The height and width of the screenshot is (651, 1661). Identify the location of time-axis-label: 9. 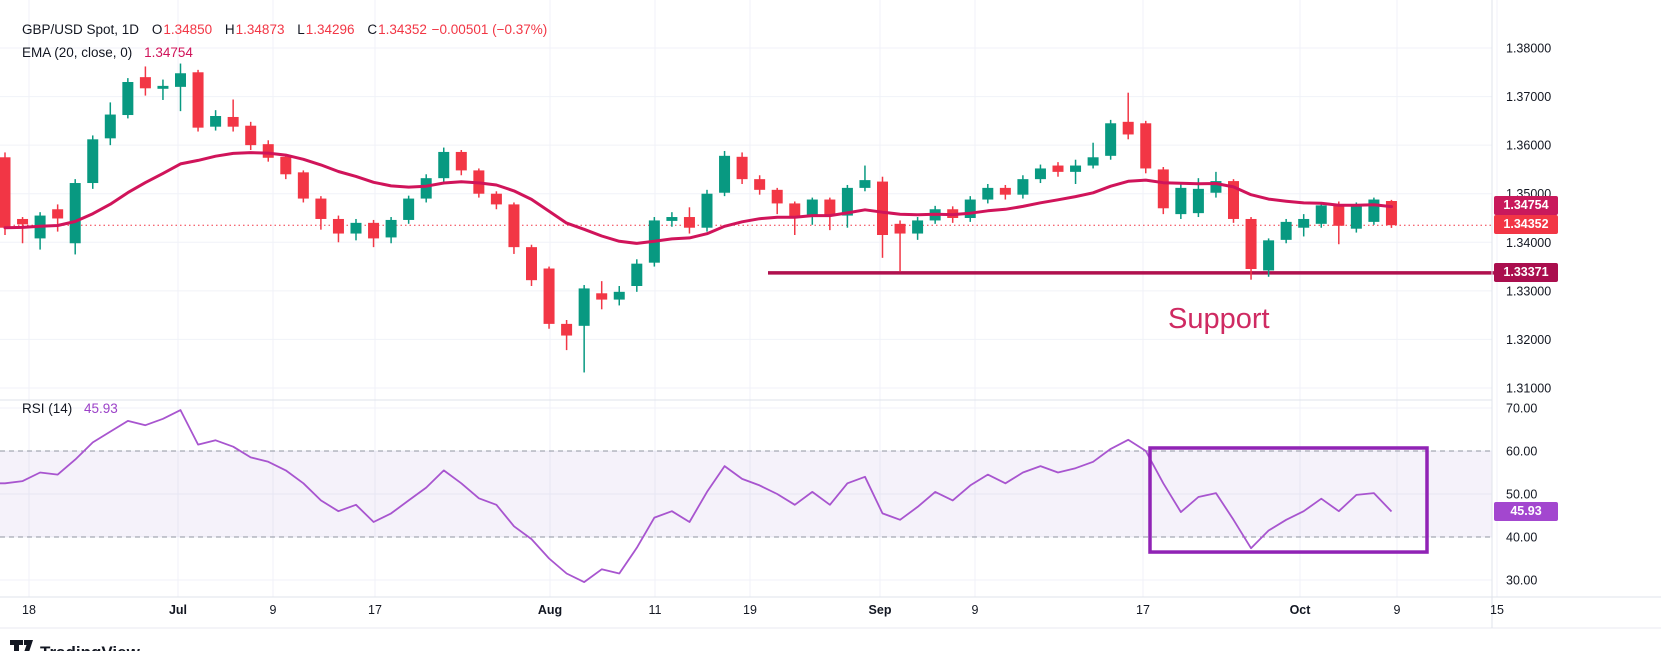
(1397, 610).